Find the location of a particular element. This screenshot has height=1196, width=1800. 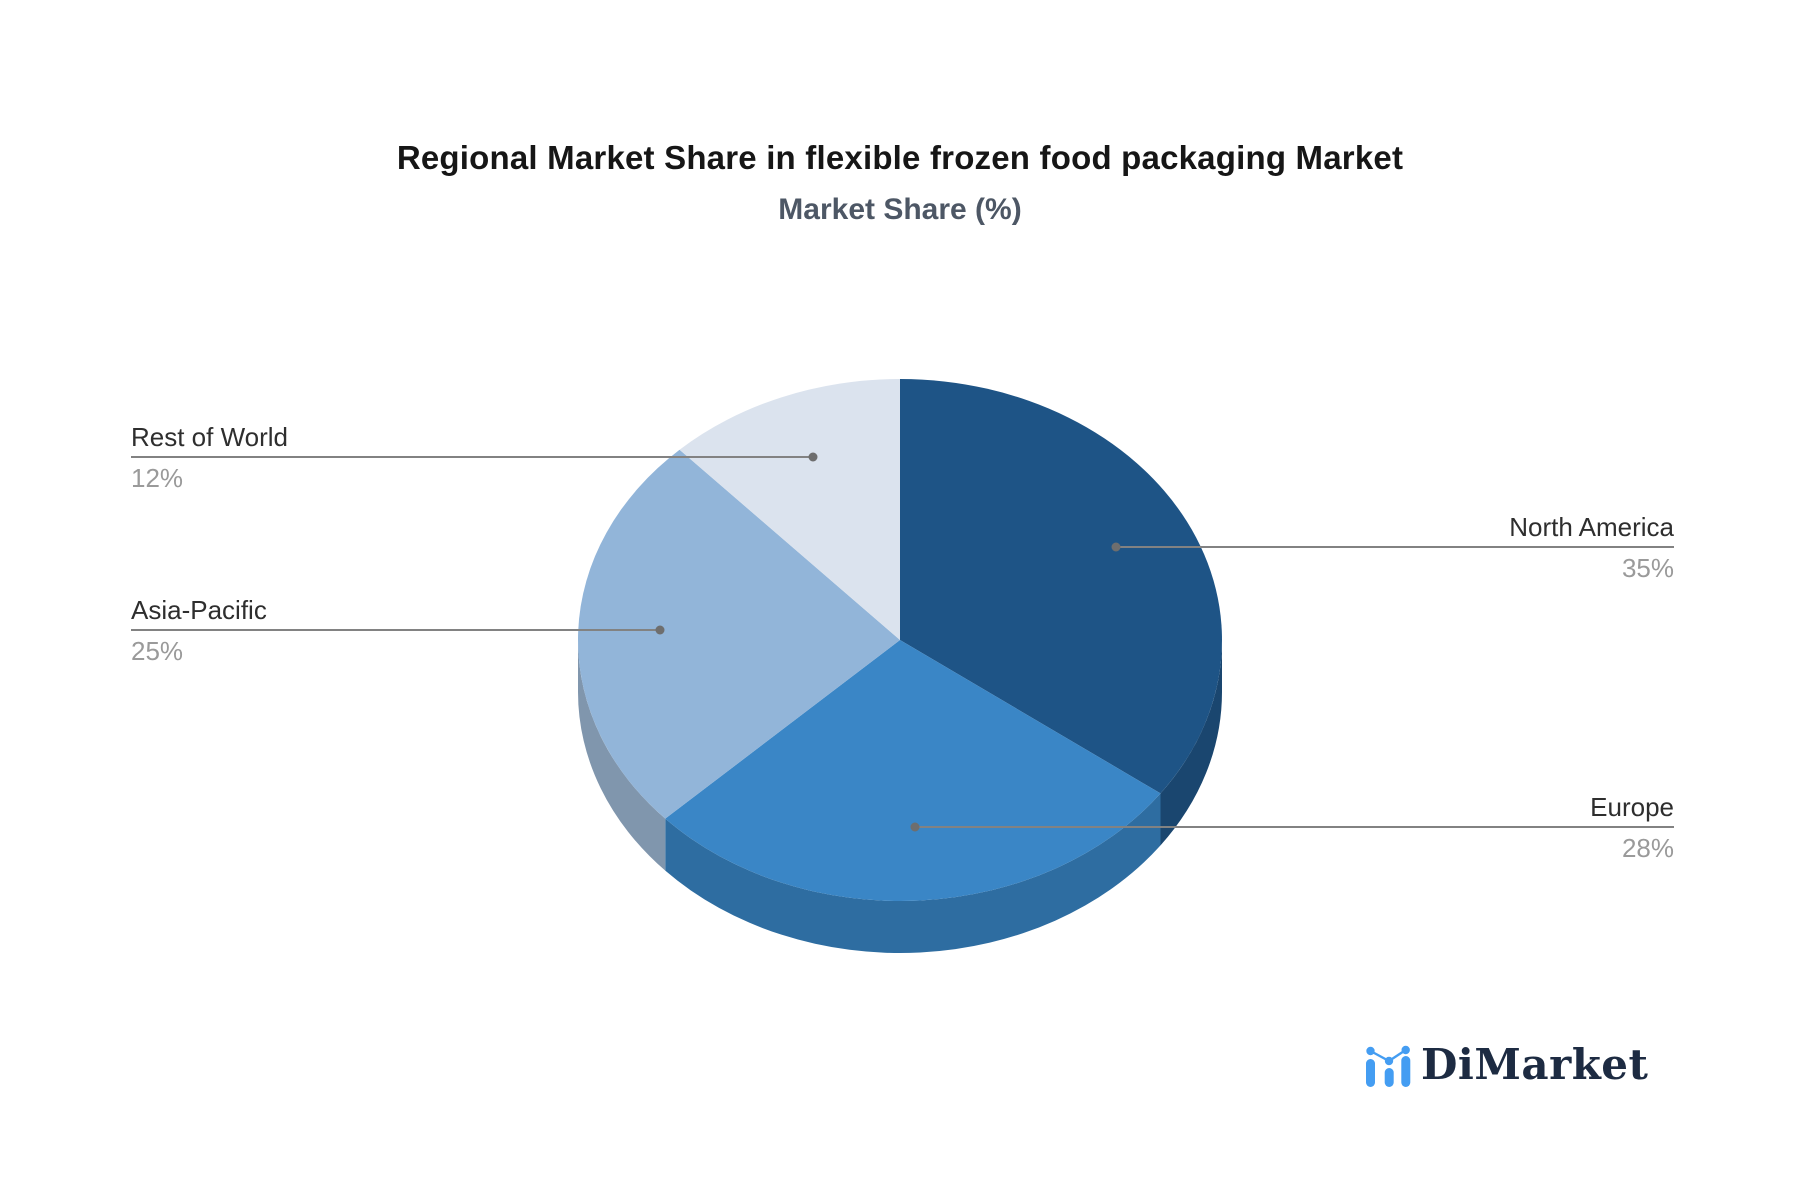

brand-name: DiMarket is located at coordinates (1535, 1064).